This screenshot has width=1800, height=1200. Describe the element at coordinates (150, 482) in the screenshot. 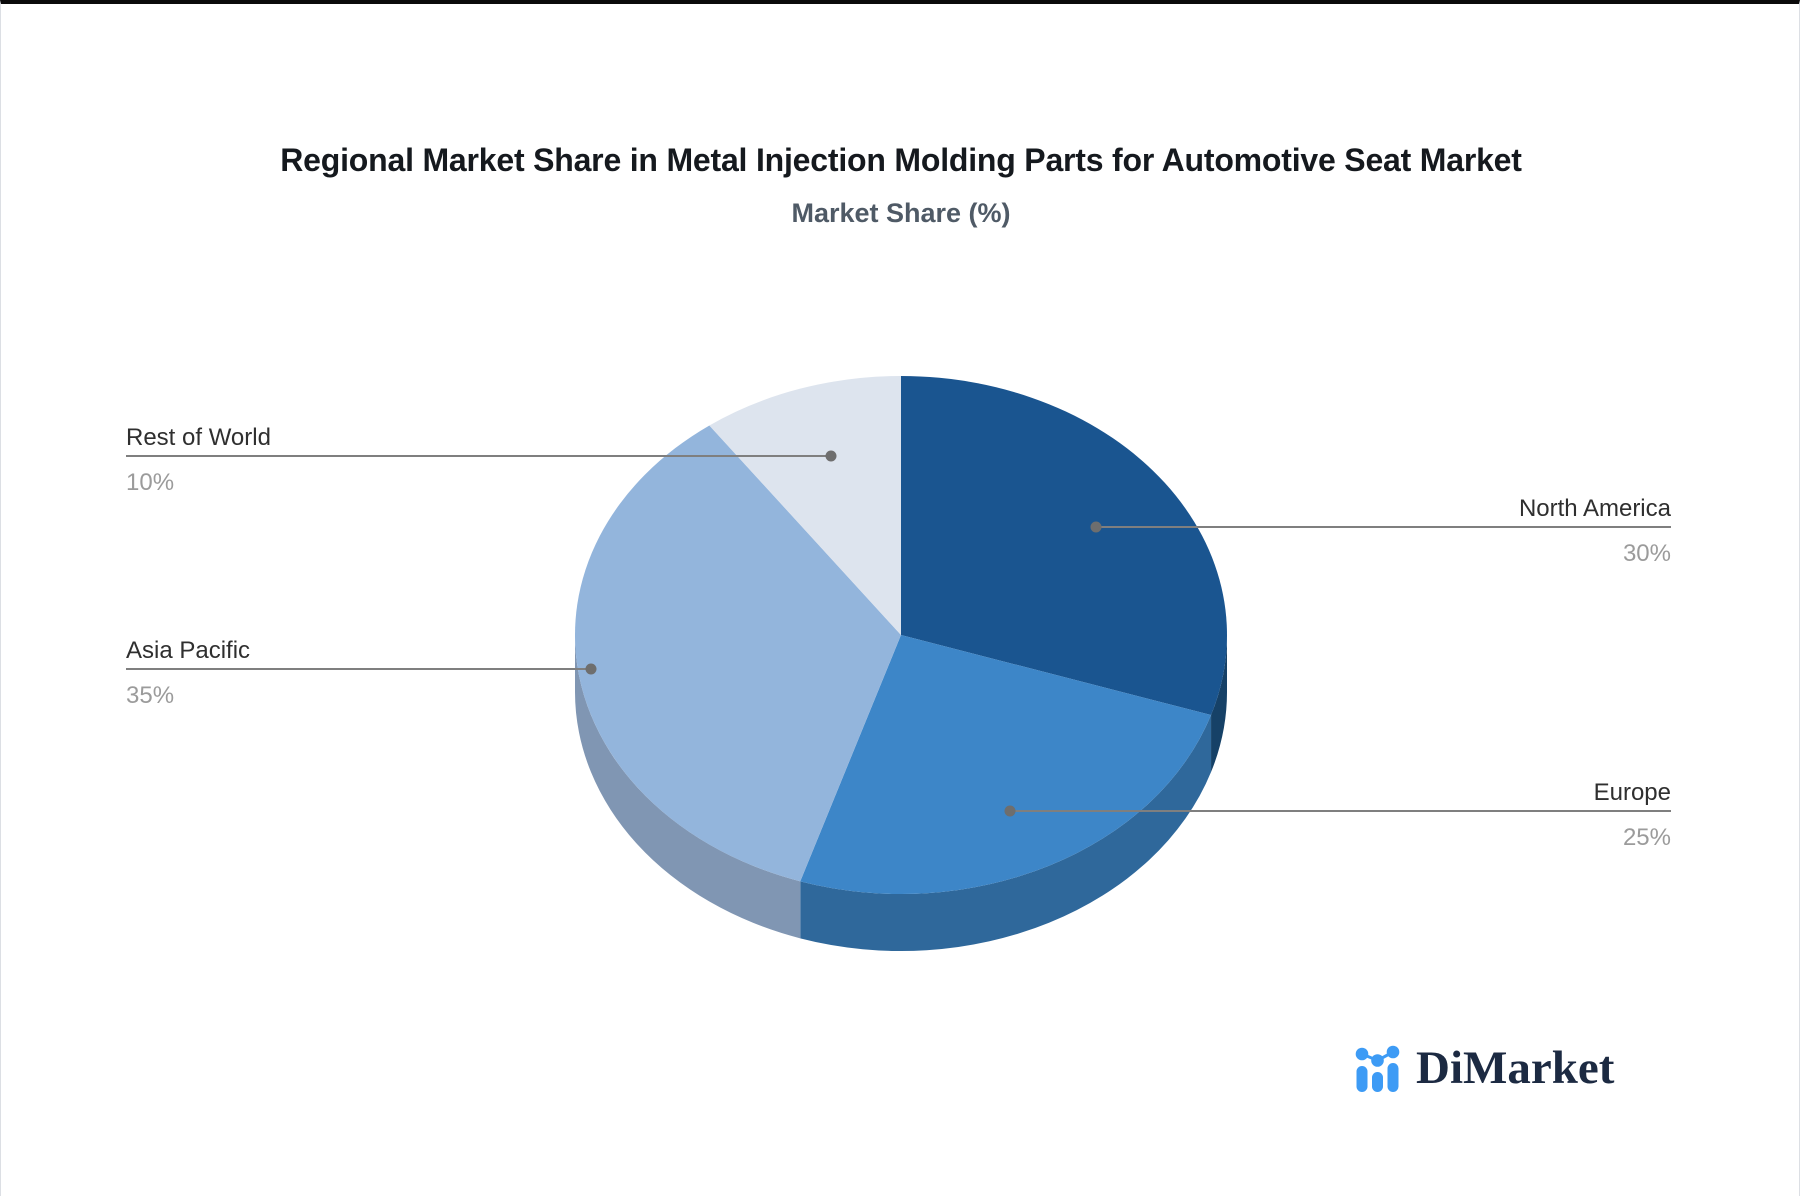

I see `slice-value-rest-of-world: 10%` at that location.